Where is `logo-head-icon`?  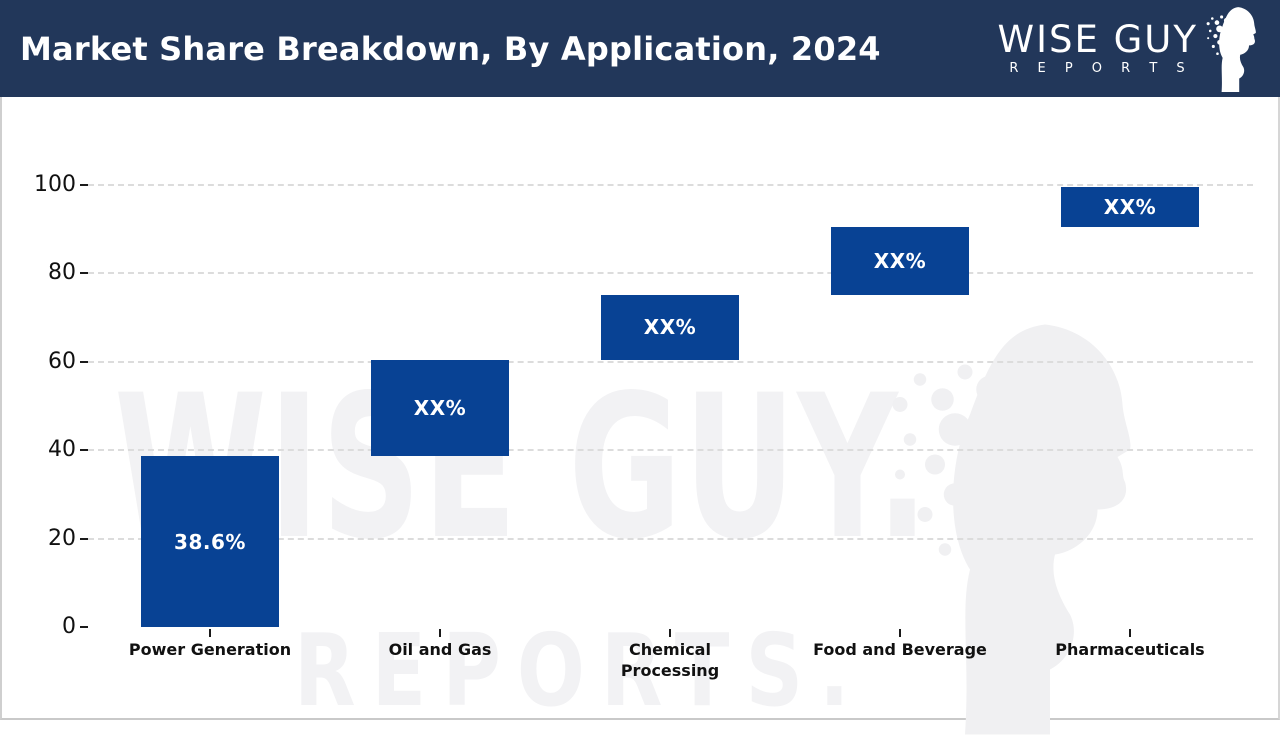 logo-head-icon is located at coordinates (1233, 48).